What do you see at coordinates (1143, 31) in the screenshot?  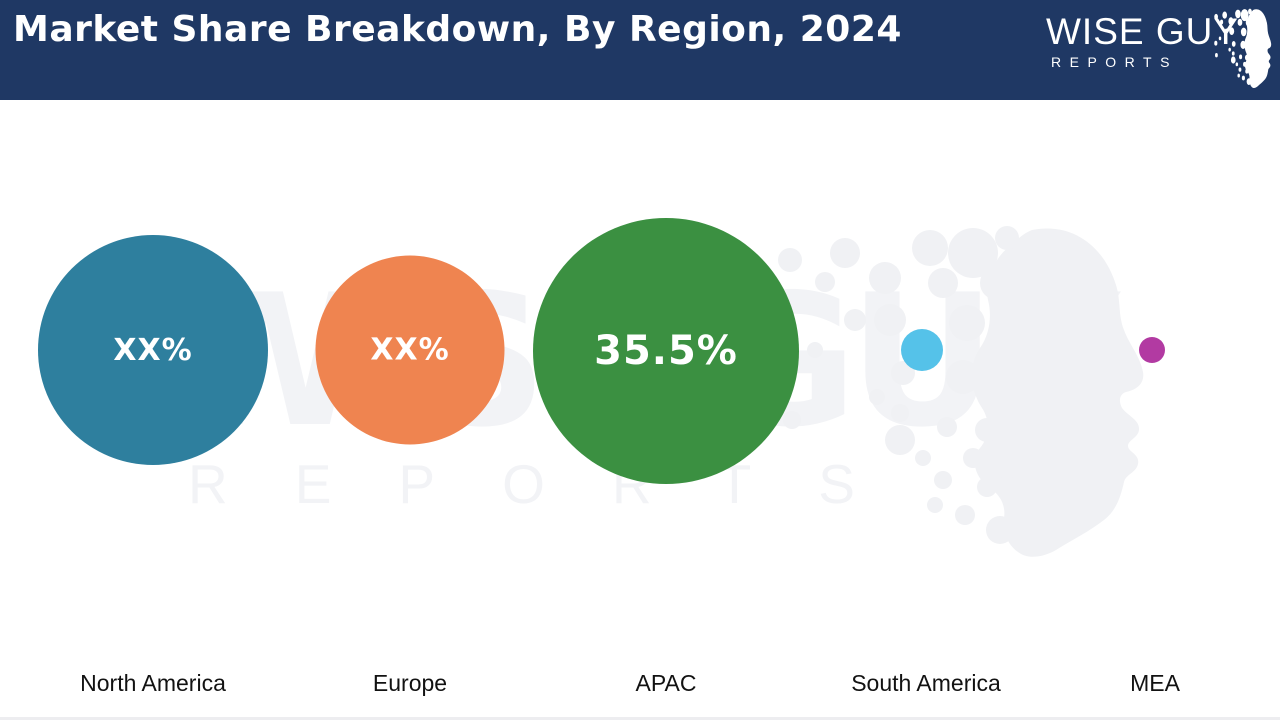 I see `logo-text-line1: WISE GUY` at bounding box center [1143, 31].